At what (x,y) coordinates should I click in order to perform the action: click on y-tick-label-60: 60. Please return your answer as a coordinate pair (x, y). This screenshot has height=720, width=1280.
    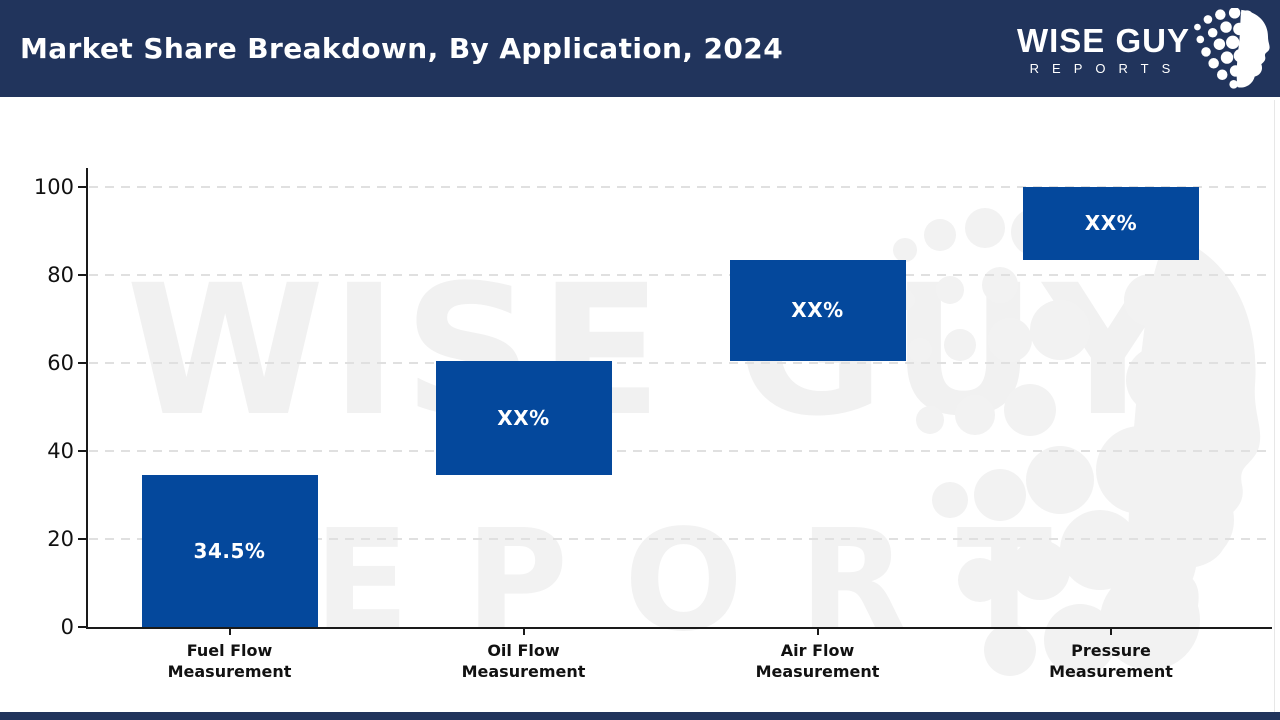
    Looking at the image, I should click on (60, 363).